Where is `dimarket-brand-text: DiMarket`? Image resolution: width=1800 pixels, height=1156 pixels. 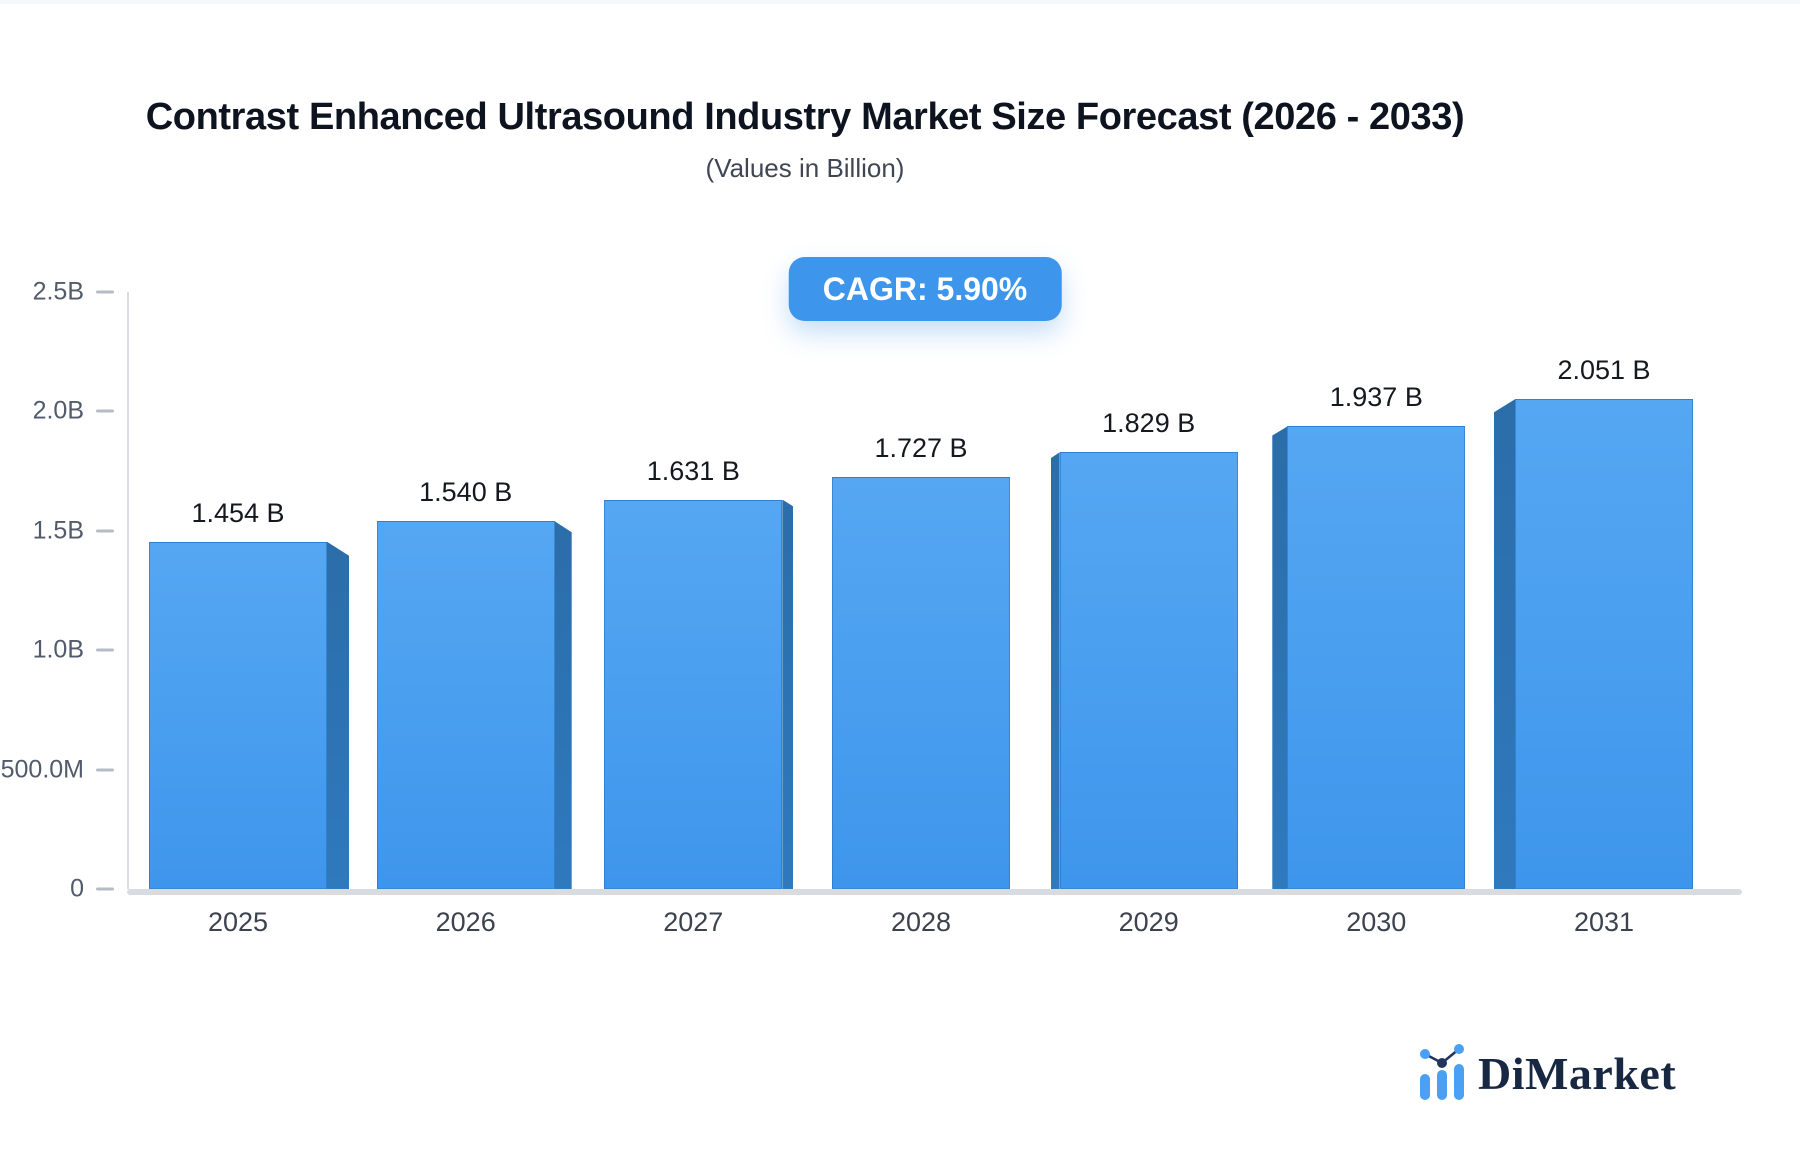 dimarket-brand-text: DiMarket is located at coordinates (1577, 1073).